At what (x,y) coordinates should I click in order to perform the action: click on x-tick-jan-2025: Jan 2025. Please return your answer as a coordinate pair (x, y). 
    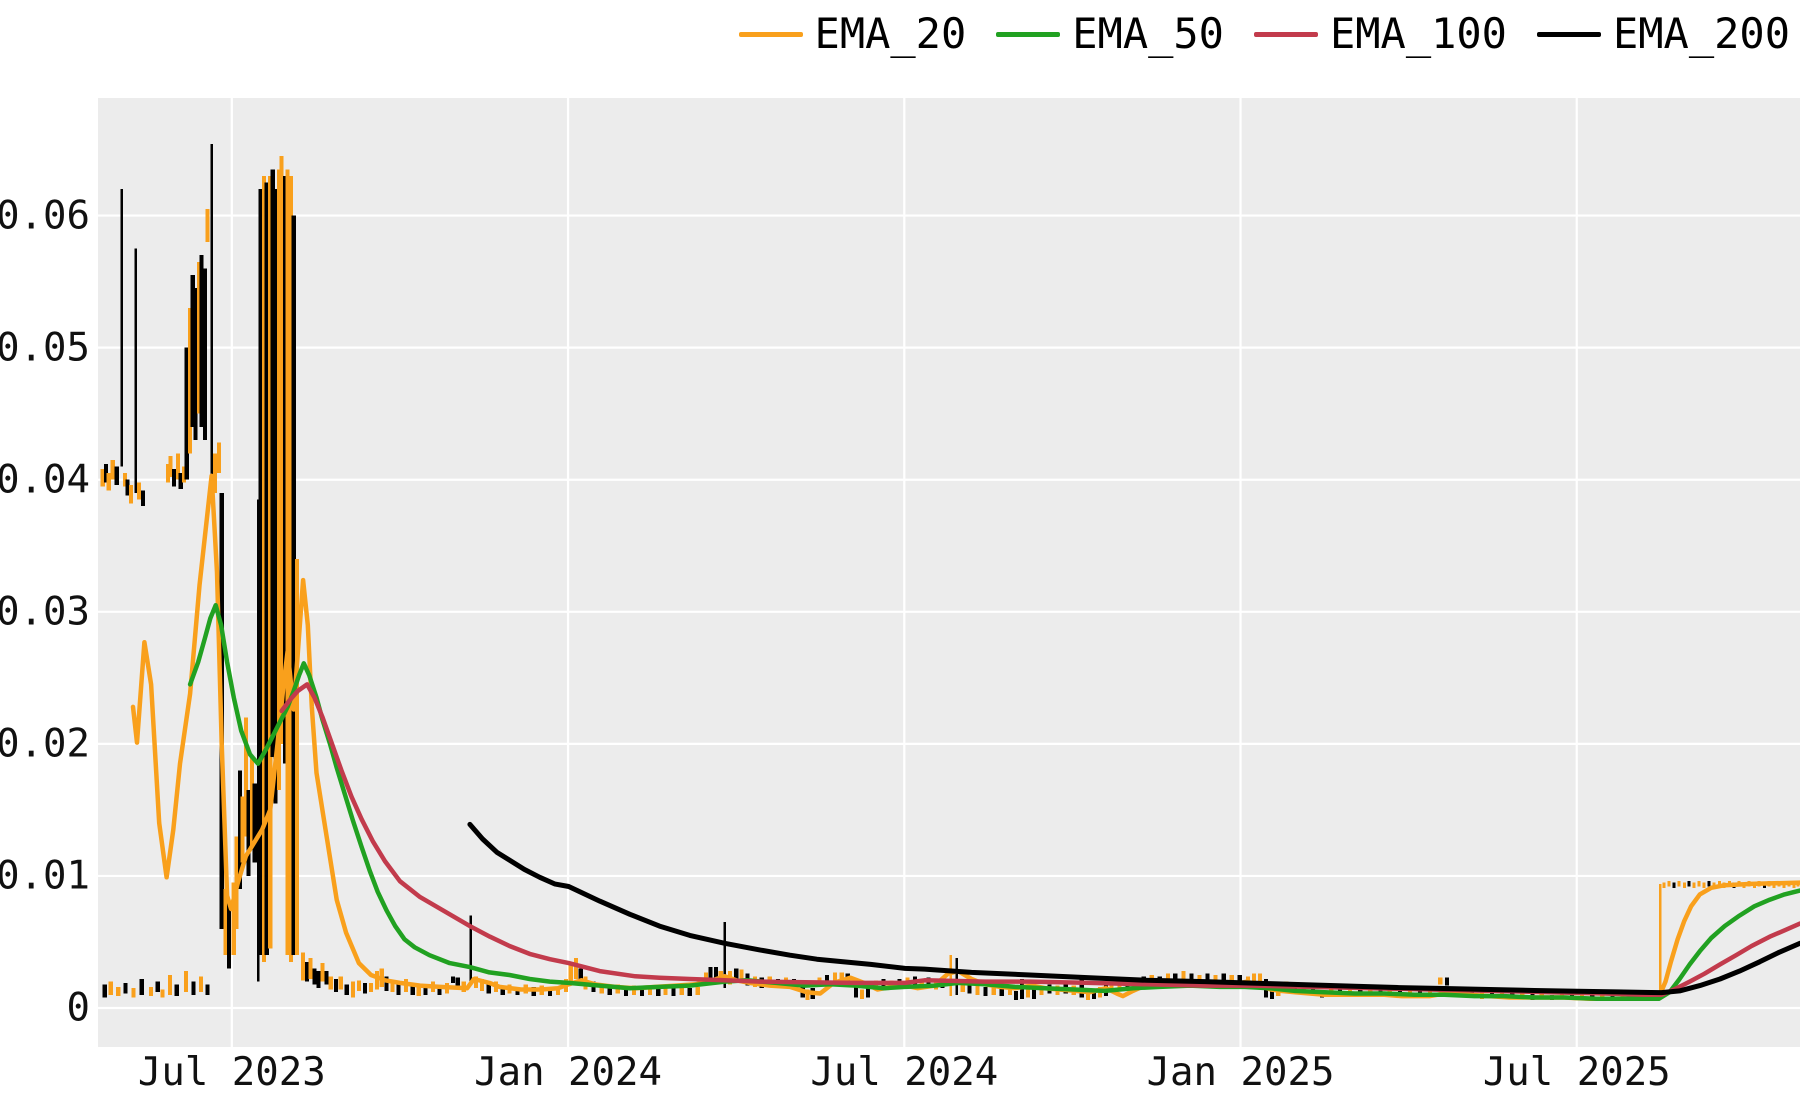
    Looking at the image, I should click on (1240, 1072).